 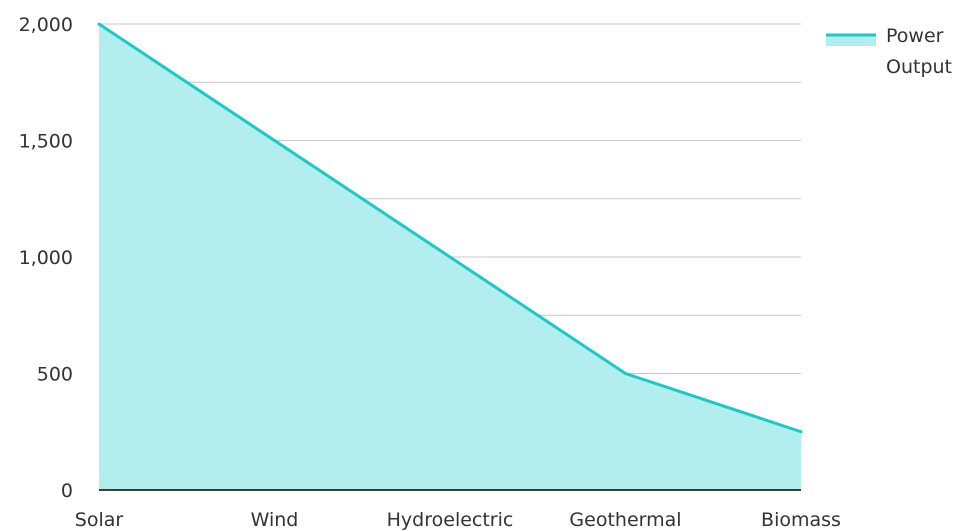 I want to click on x-tick-label: Geothermal, so click(x=625, y=520).